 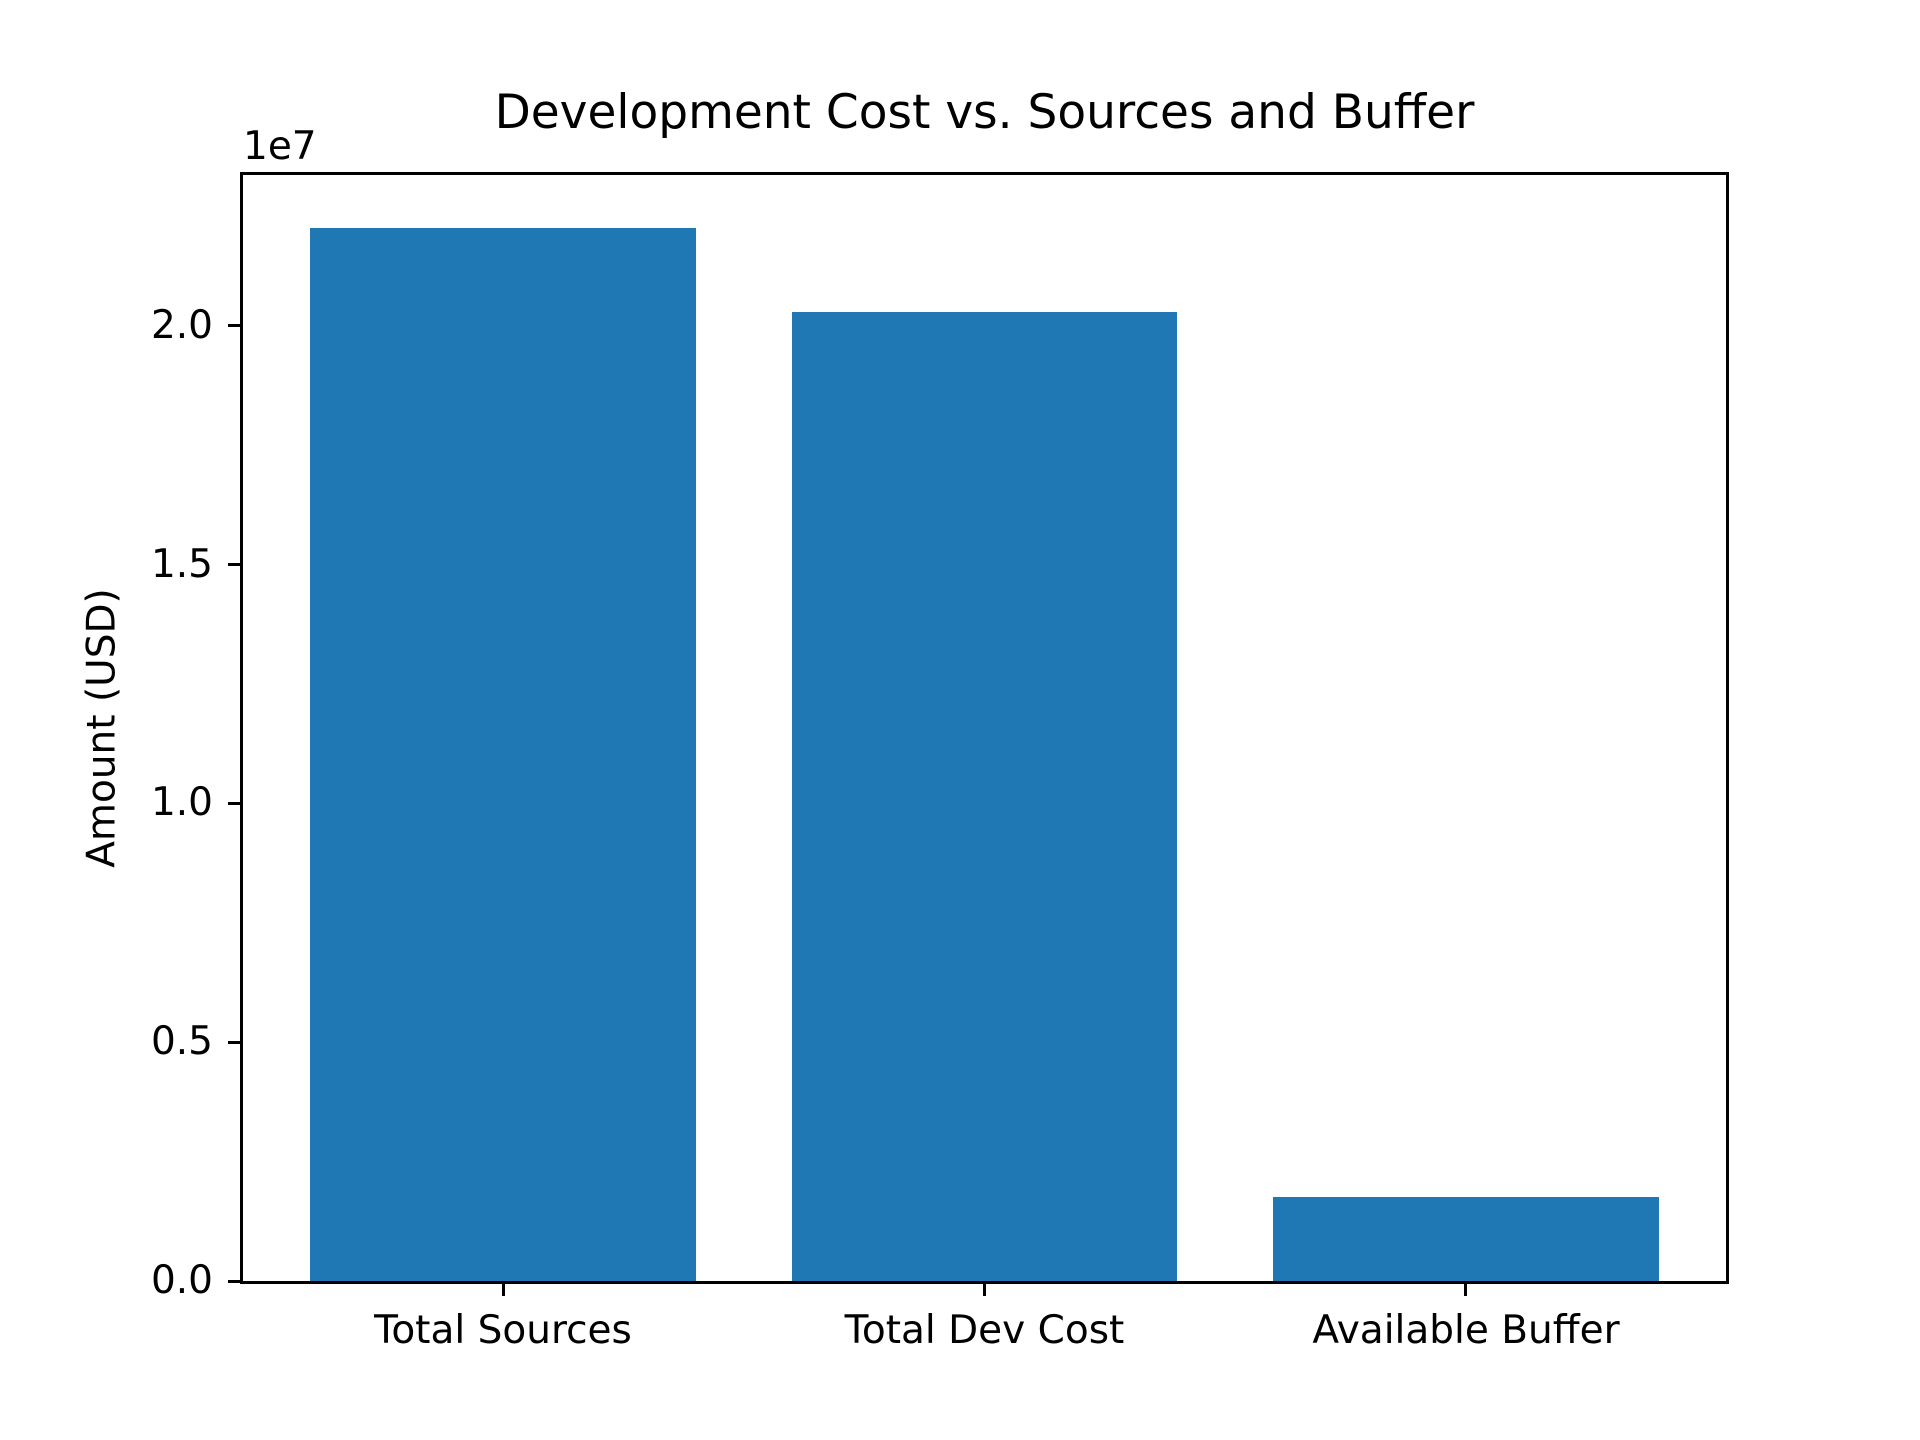 What do you see at coordinates (1466, 1239) in the screenshot?
I see `bar-available-buffer` at bounding box center [1466, 1239].